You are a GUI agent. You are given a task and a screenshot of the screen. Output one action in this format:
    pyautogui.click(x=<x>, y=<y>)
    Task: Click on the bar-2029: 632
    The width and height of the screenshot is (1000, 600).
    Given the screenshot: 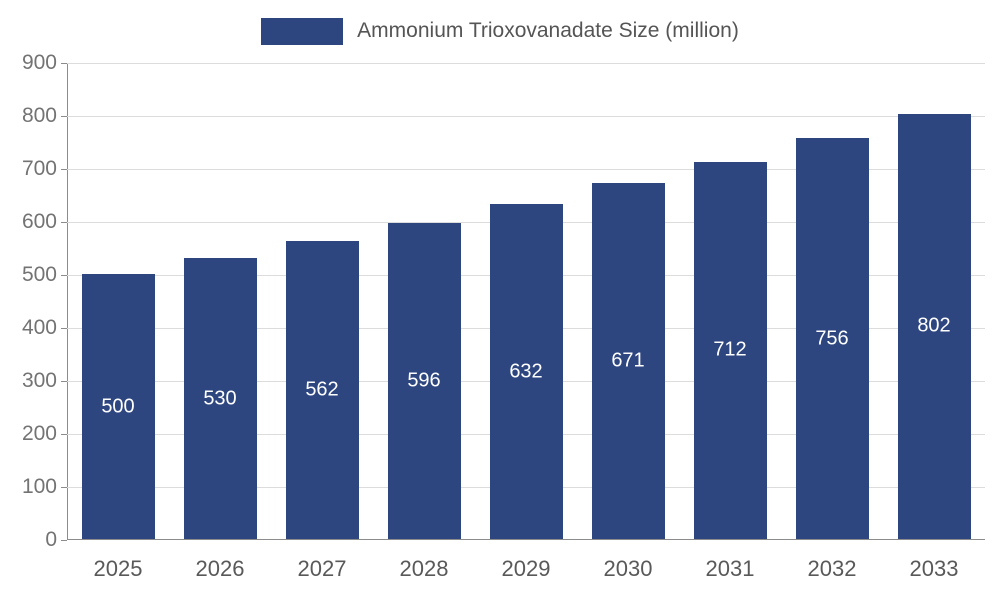 What is the action you would take?
    pyautogui.click(x=526, y=371)
    